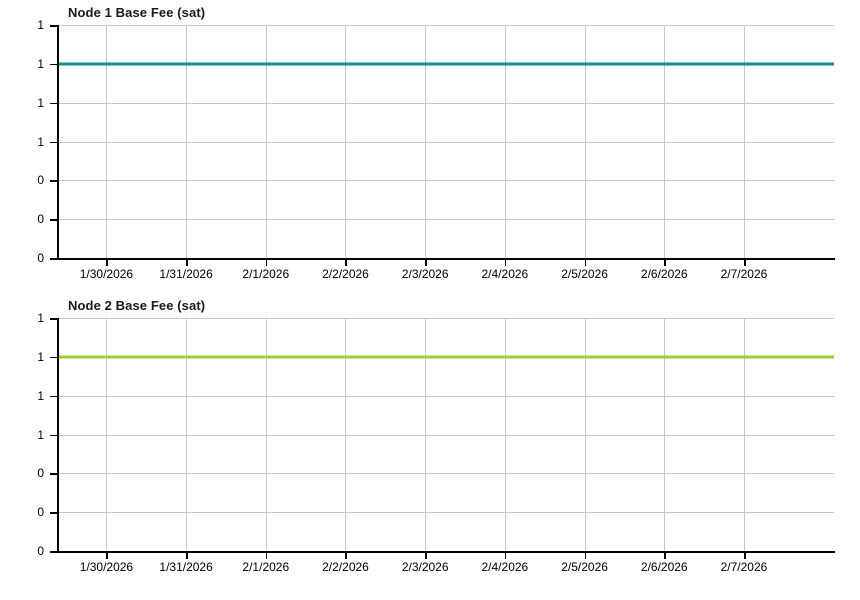 The height and width of the screenshot is (600, 860). What do you see at coordinates (445, 357) in the screenshot?
I see `series-line` at bounding box center [445, 357].